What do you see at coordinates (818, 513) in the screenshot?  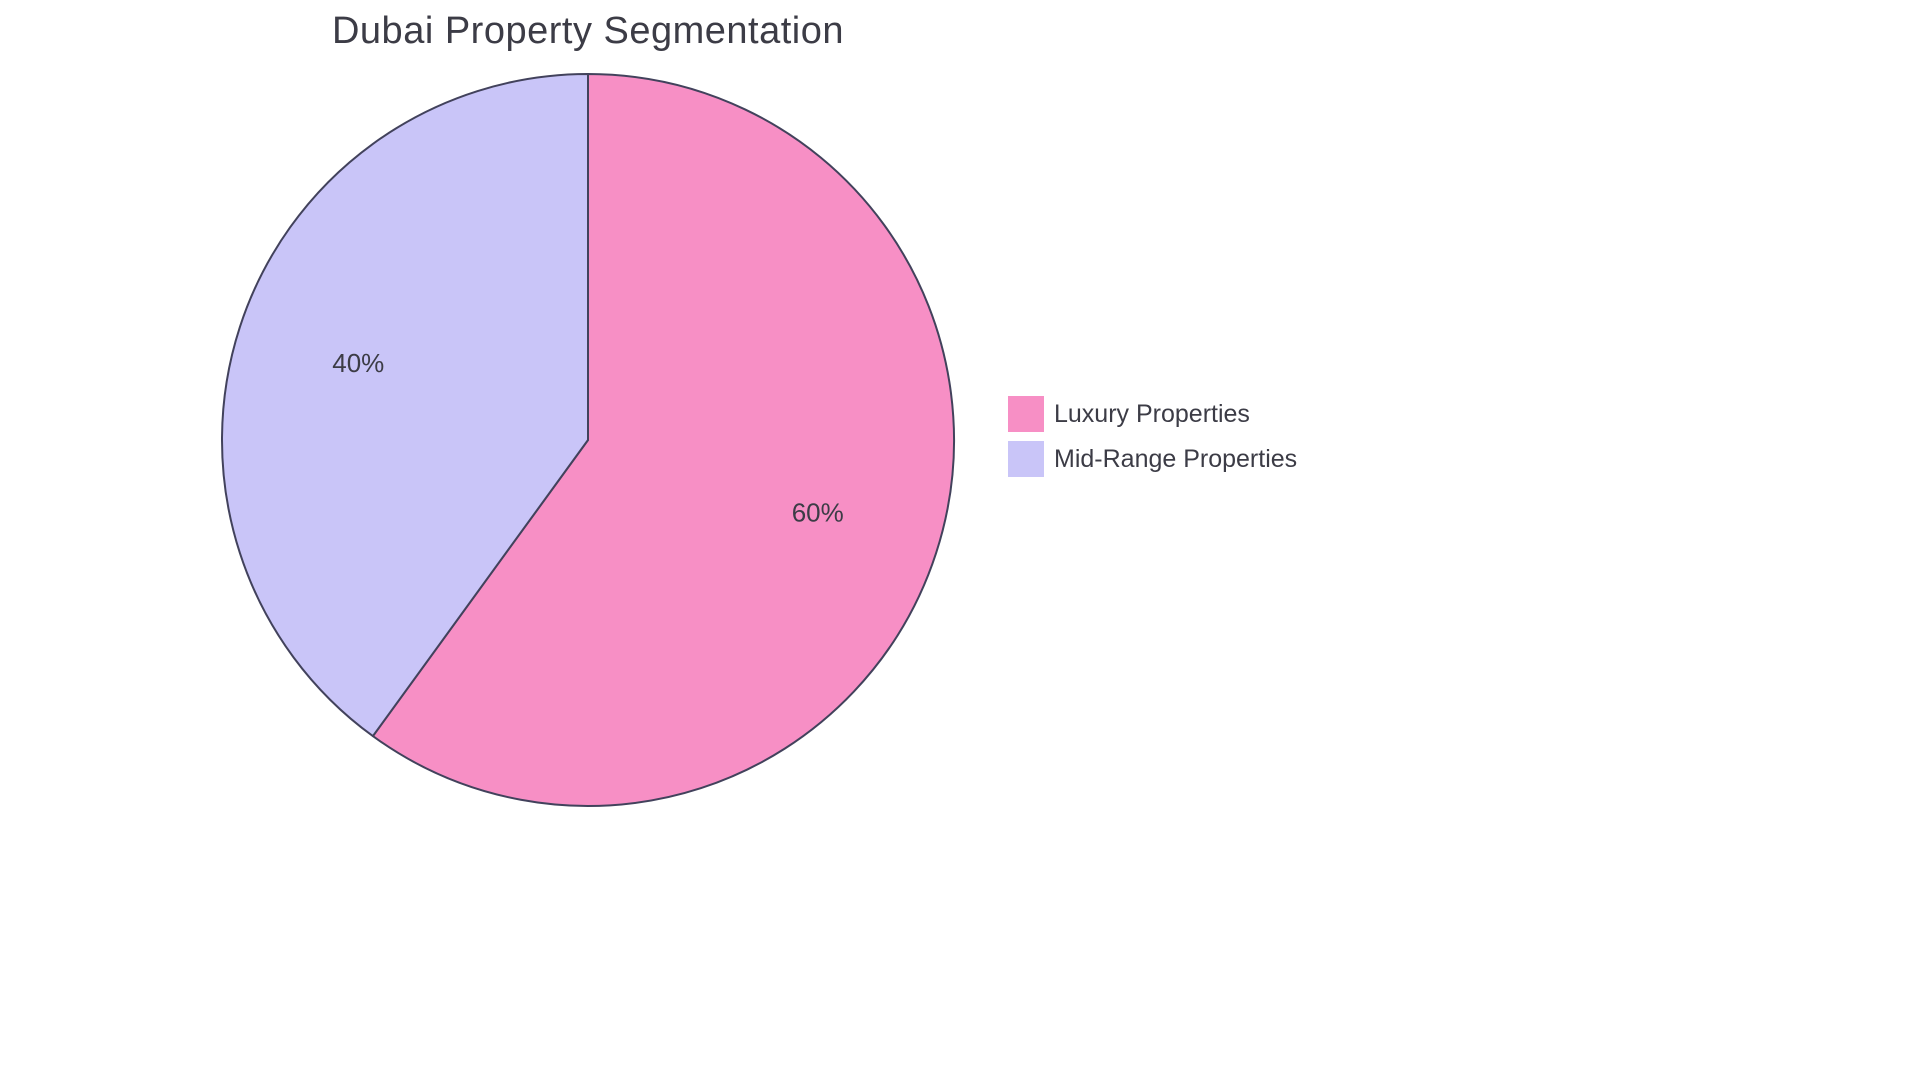 I see `slice-percentage-label-luxury-properties: 60%` at bounding box center [818, 513].